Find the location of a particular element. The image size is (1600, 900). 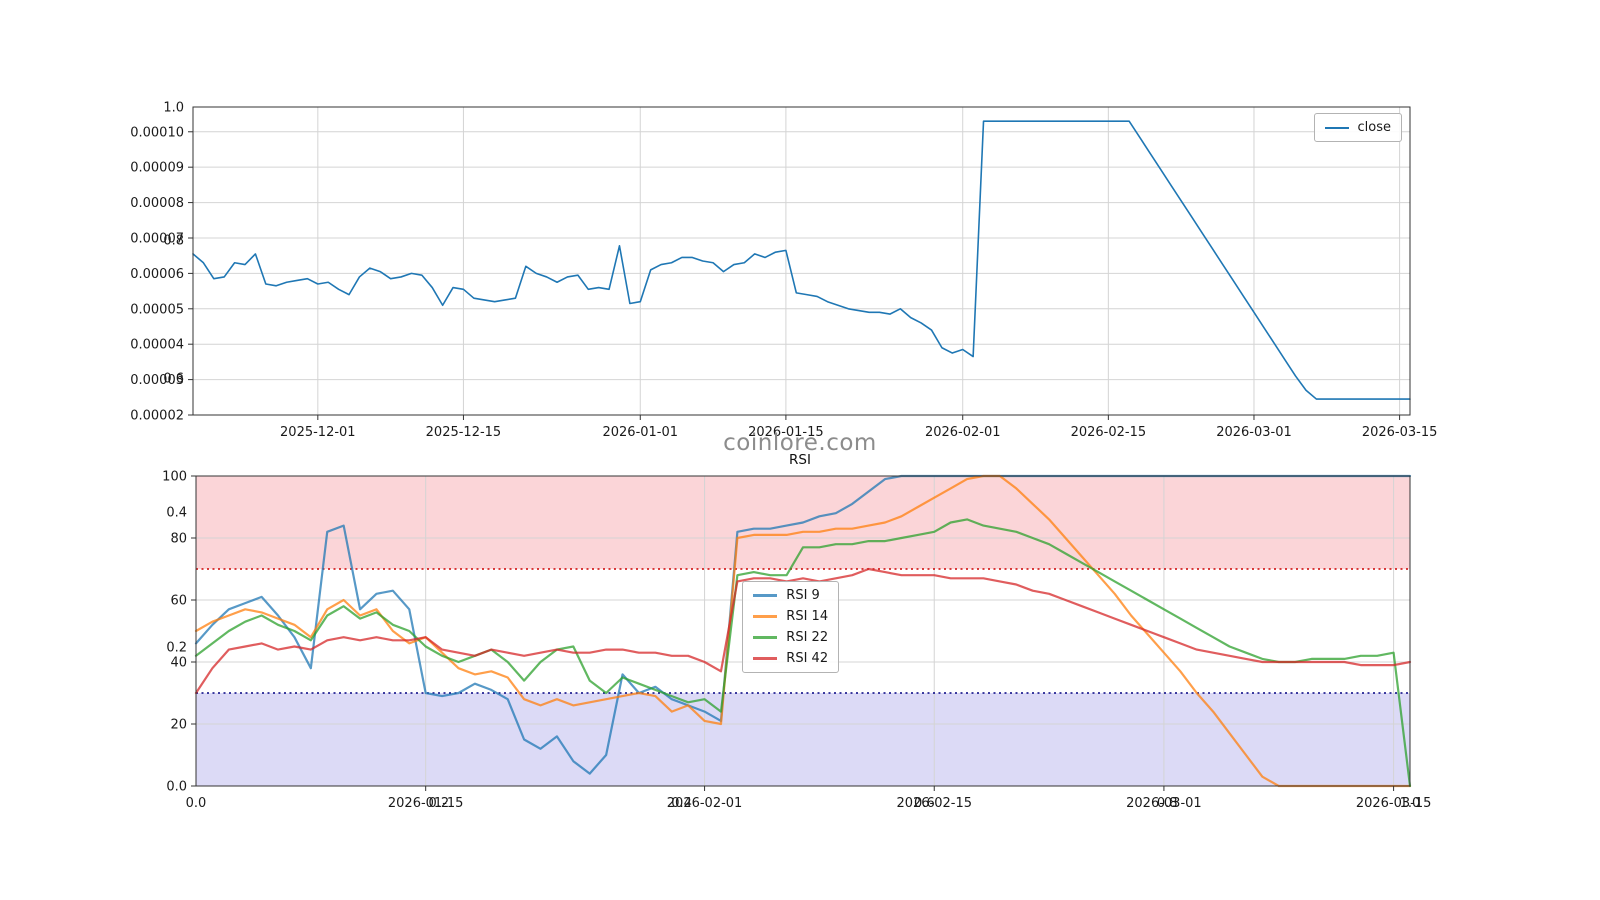

legend-label: RSI 22 is located at coordinates (807, 638).